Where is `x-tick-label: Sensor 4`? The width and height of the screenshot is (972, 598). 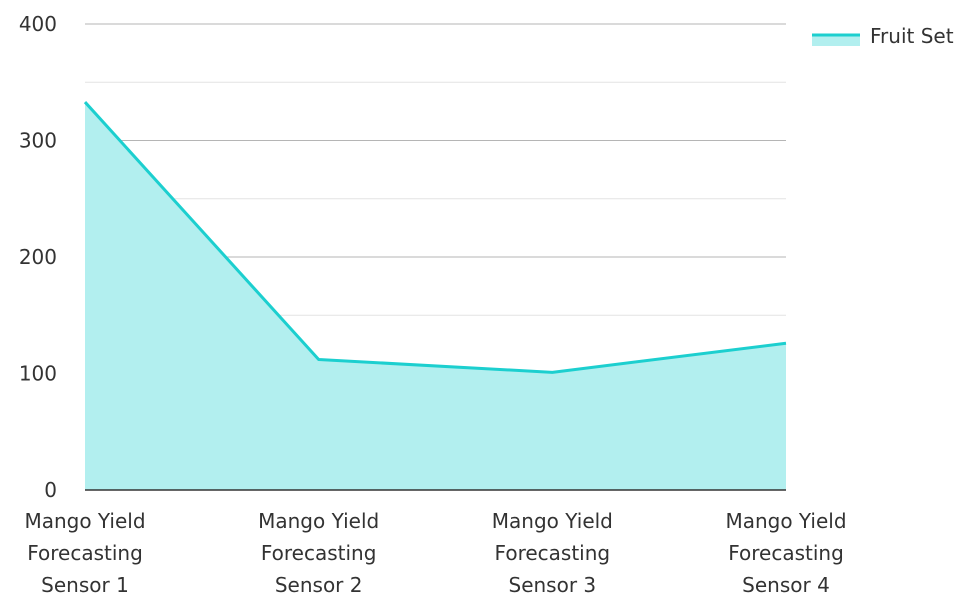
x-tick-label: Sensor 4 is located at coordinates (786, 583).